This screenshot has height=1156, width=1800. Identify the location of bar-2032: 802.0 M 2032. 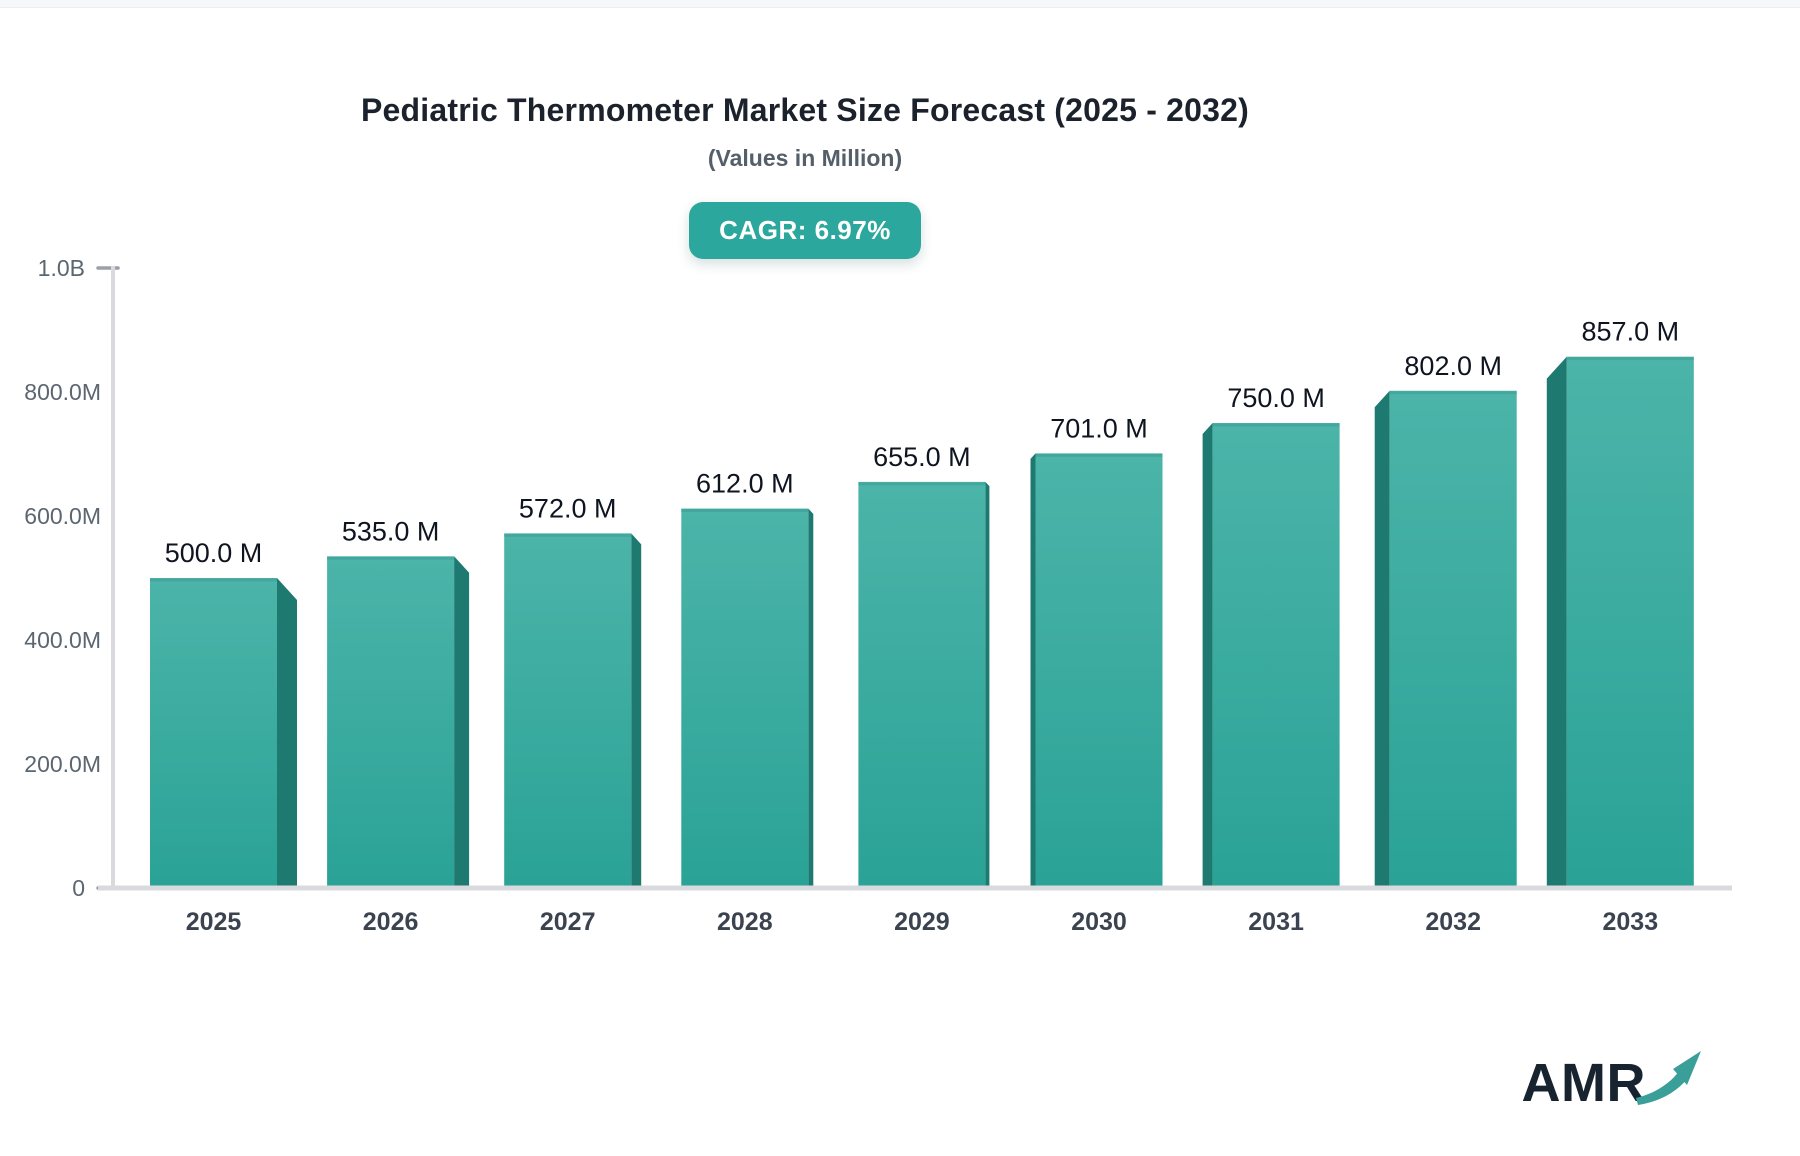
(1445, 643).